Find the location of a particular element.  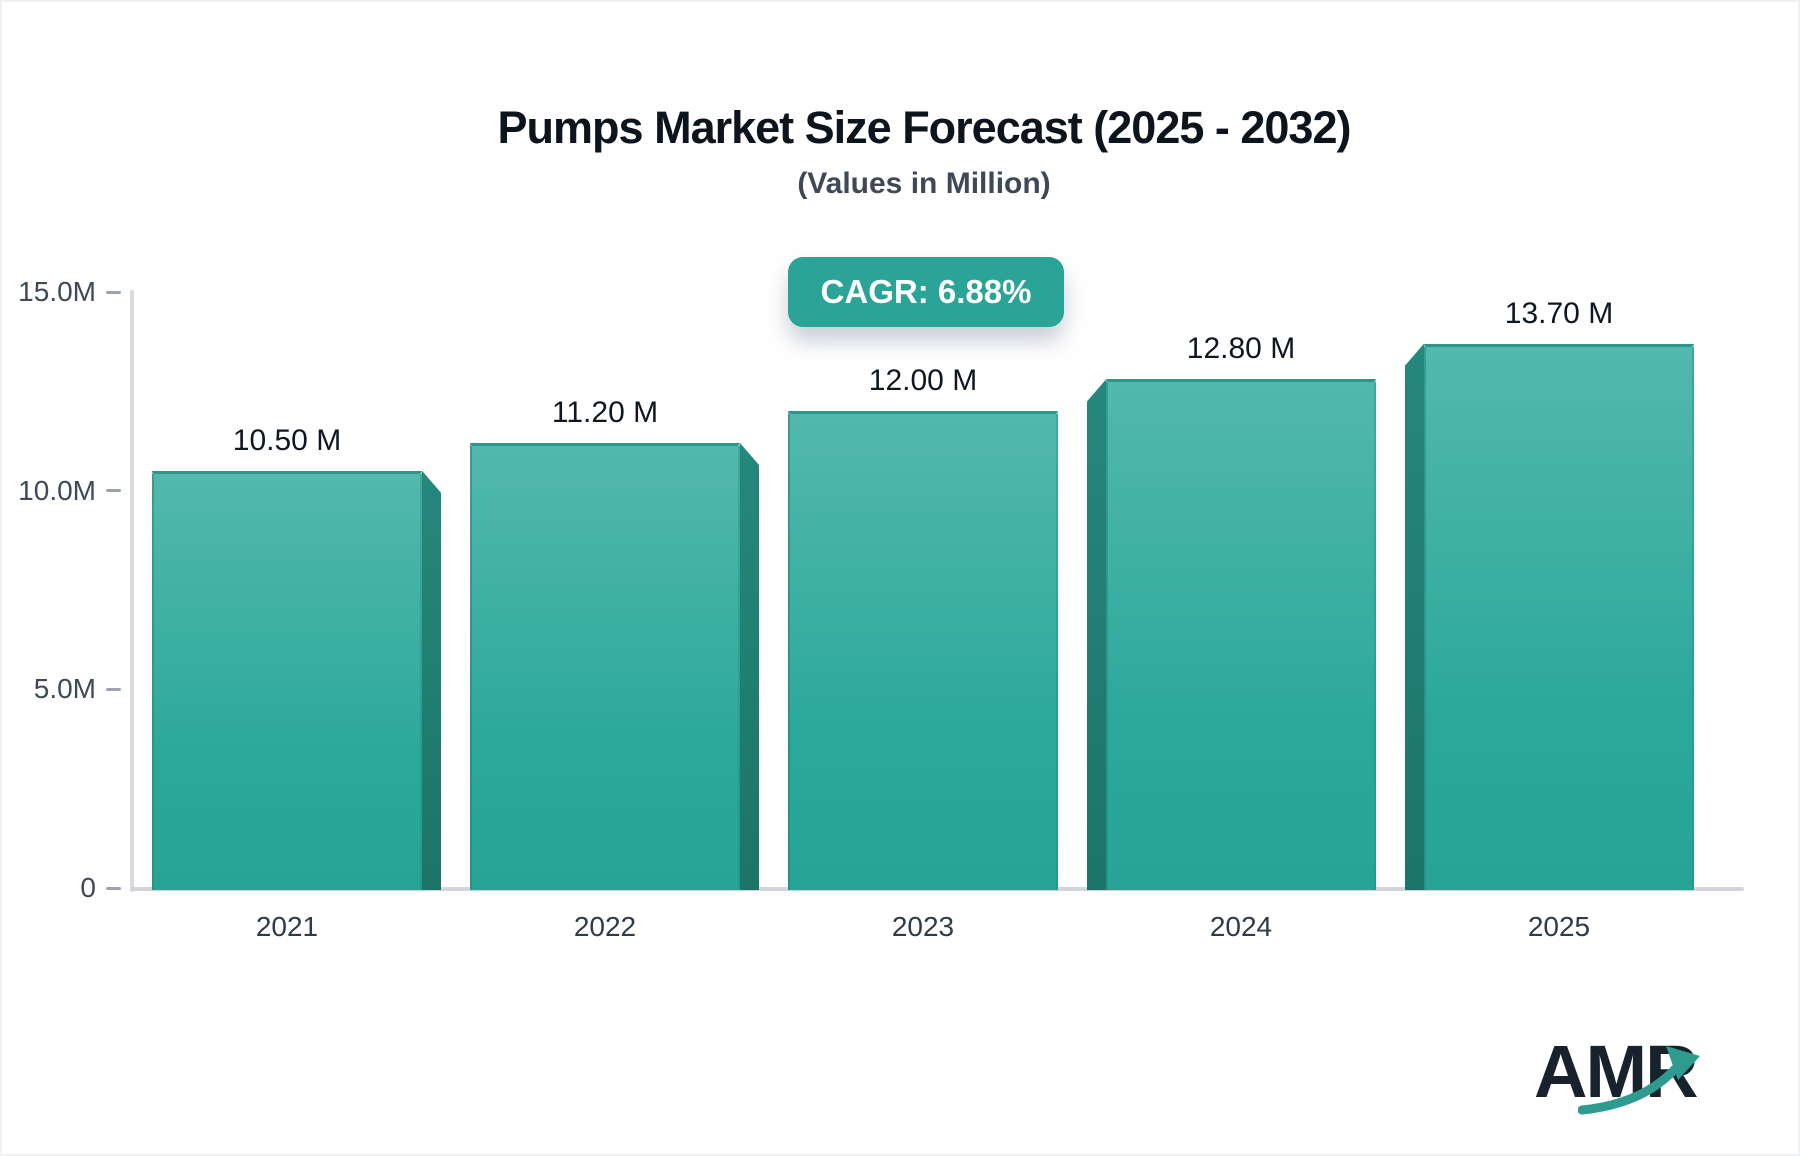

amr-logo: AMR is located at coordinates (1639, 1079).